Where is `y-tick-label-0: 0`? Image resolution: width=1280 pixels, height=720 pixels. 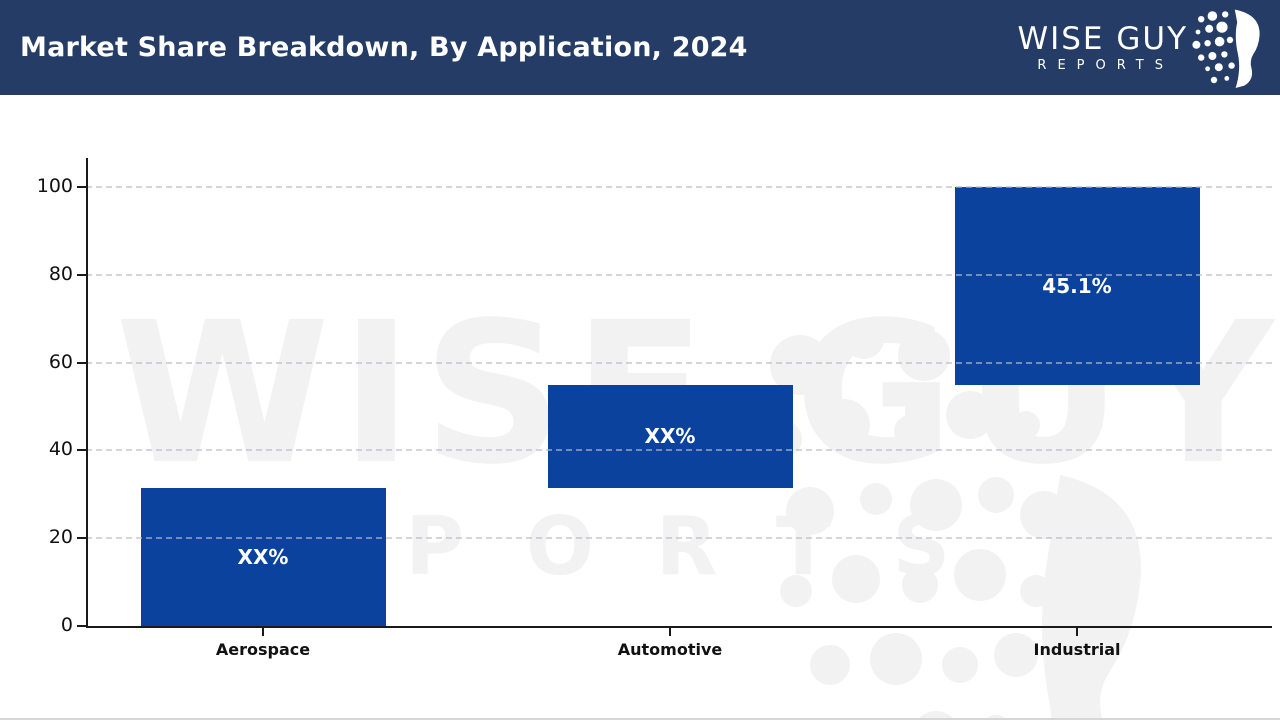 y-tick-label-0: 0 is located at coordinates (66, 625).